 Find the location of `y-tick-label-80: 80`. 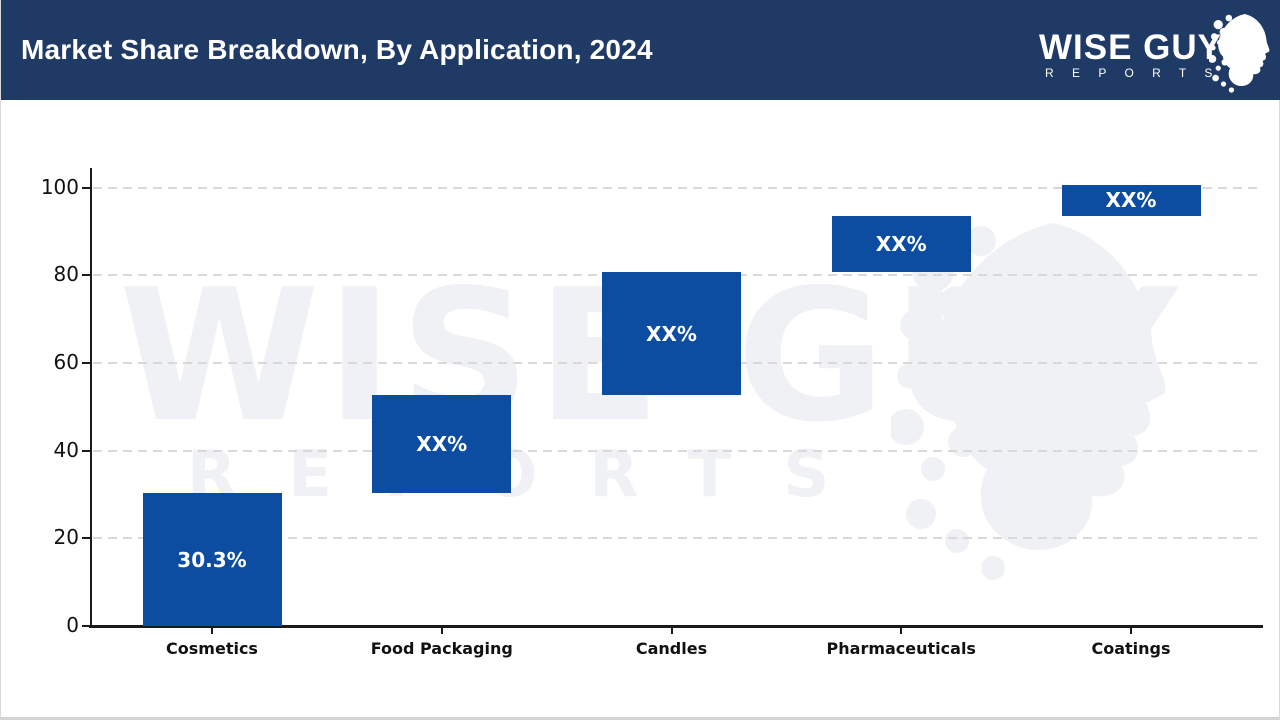

y-tick-label-80: 80 is located at coordinates (66, 274).